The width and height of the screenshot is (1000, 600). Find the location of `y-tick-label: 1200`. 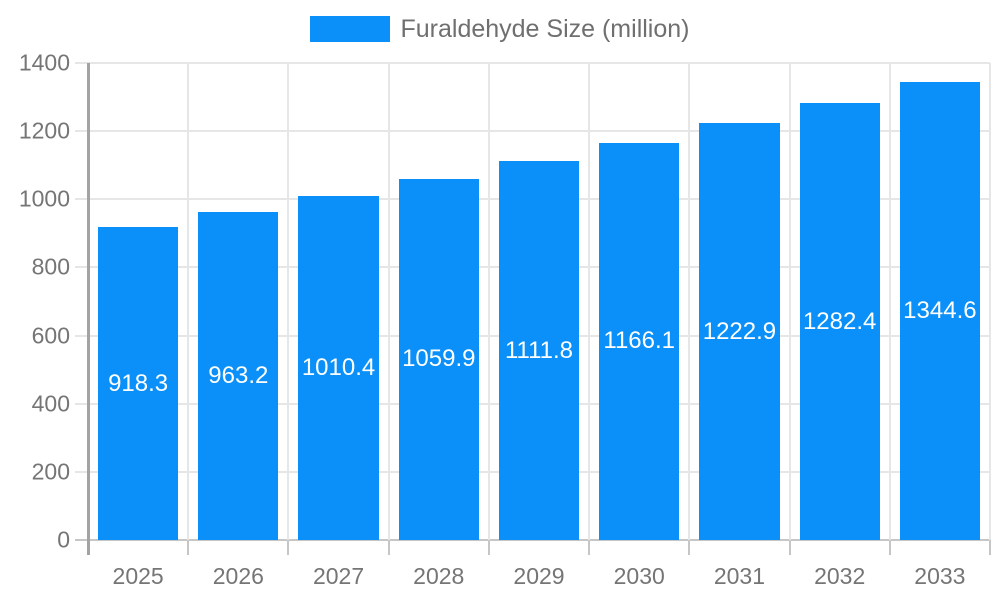

y-tick-label: 1200 is located at coordinates (44, 130).